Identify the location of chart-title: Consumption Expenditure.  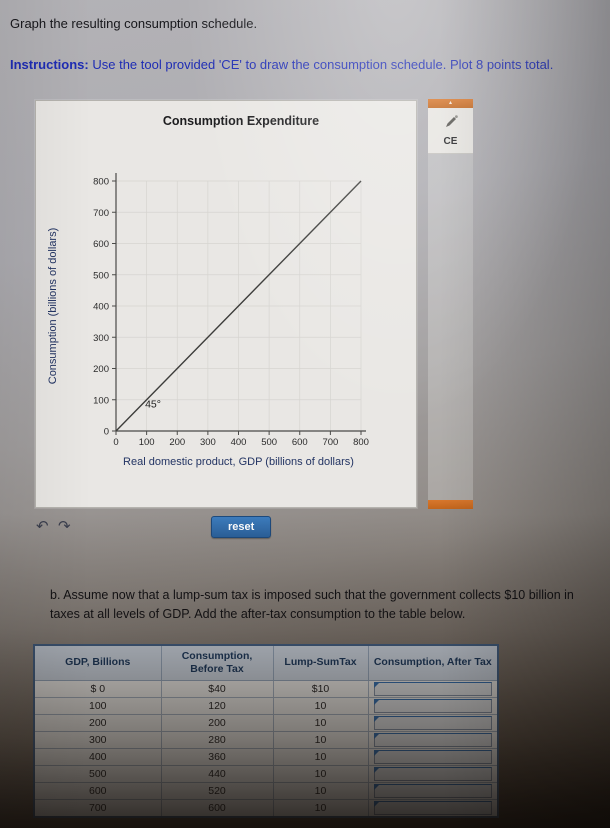
(241, 121).